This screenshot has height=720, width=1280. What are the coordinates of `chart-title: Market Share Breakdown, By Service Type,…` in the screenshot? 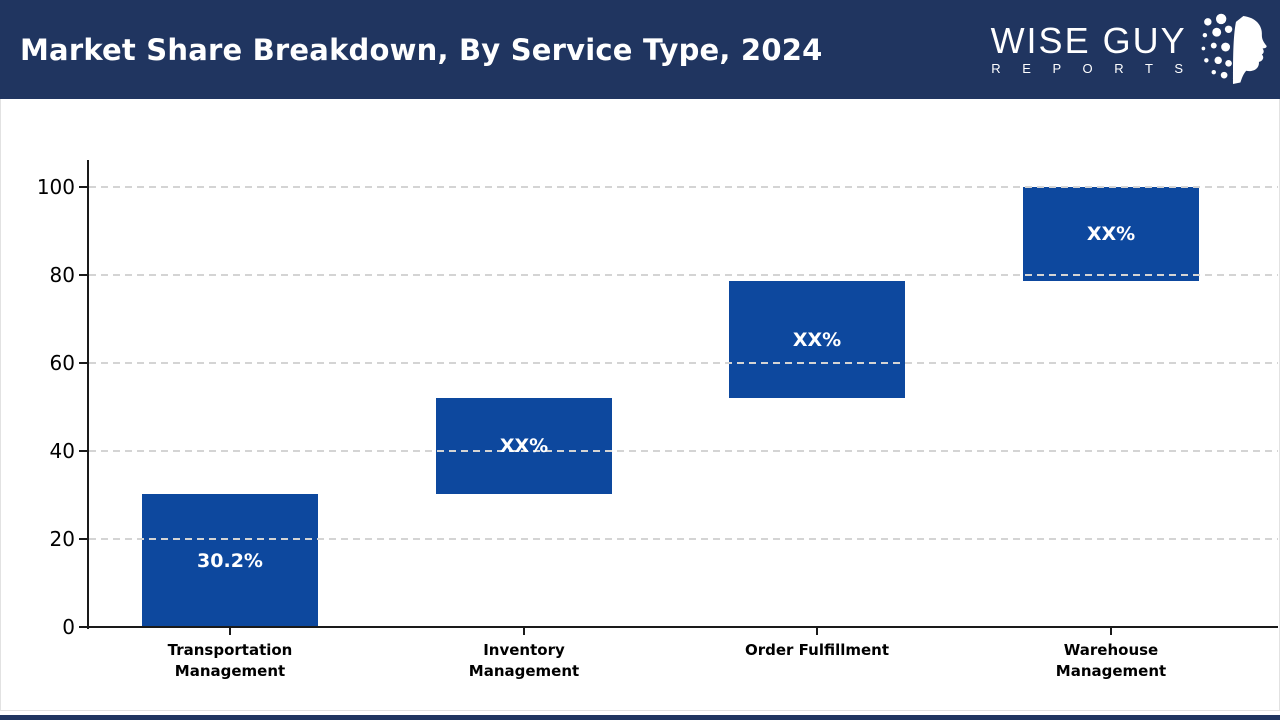 It's located at (421, 49).